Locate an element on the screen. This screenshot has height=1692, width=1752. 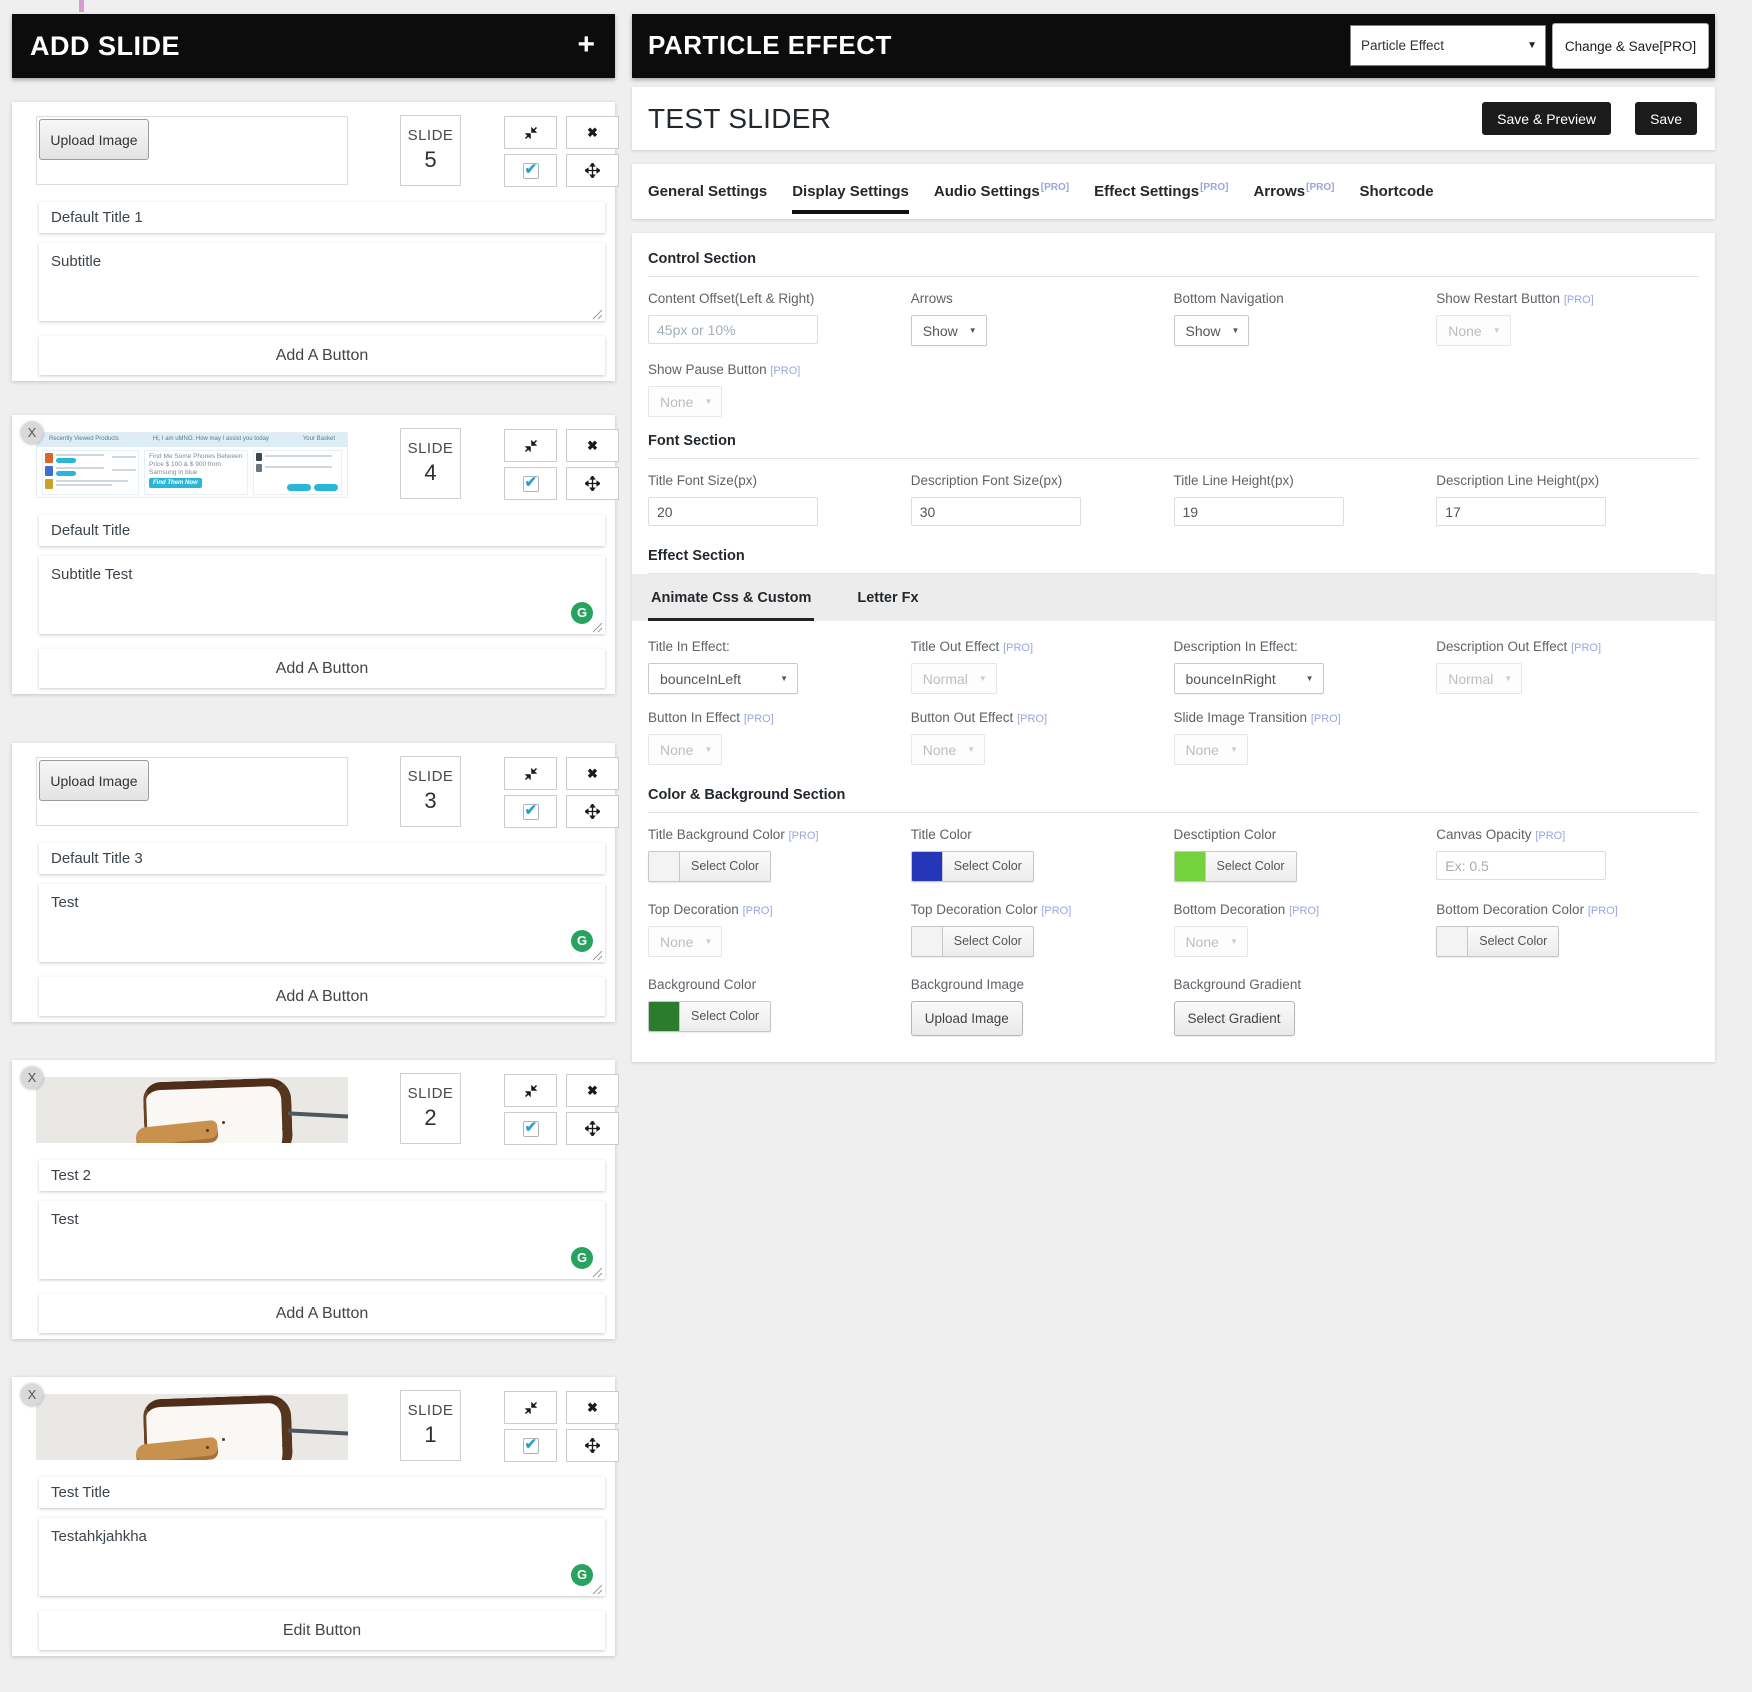
background-gradient-button: Select Gradient is located at coordinates (1234, 1018).